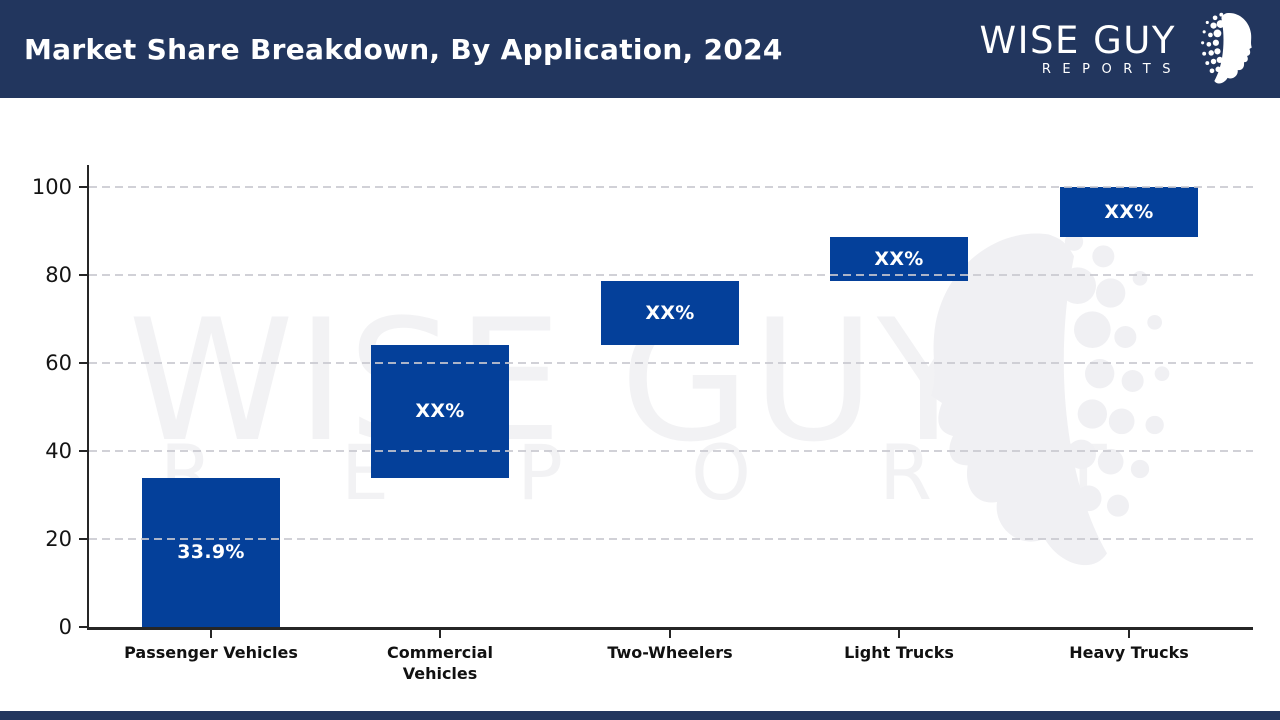 This screenshot has height=720, width=1280. What do you see at coordinates (58, 539) in the screenshot?
I see `y-tick-label: 20` at bounding box center [58, 539].